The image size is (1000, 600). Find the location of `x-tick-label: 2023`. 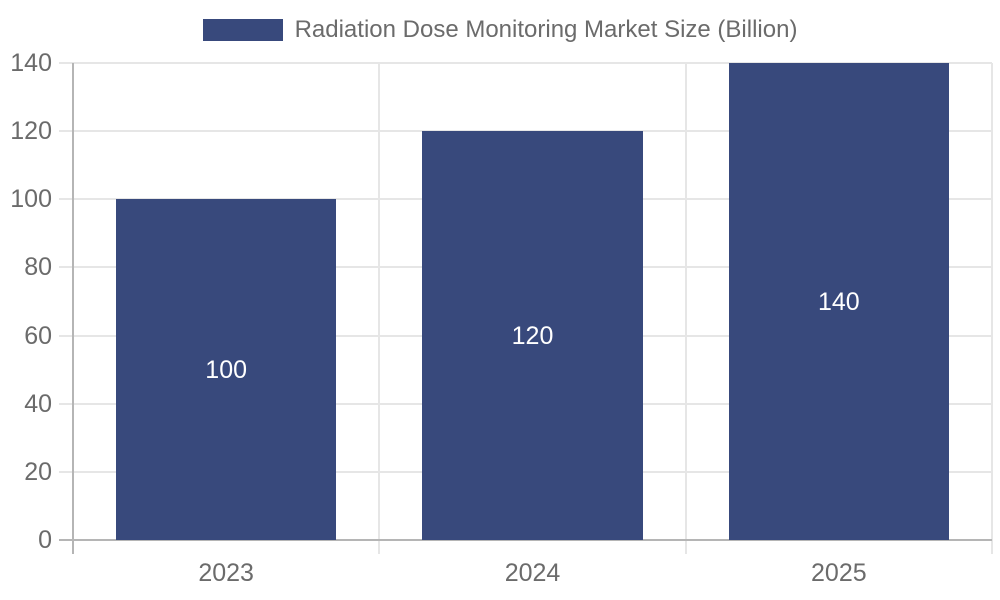

x-tick-label: 2023 is located at coordinates (226, 573).